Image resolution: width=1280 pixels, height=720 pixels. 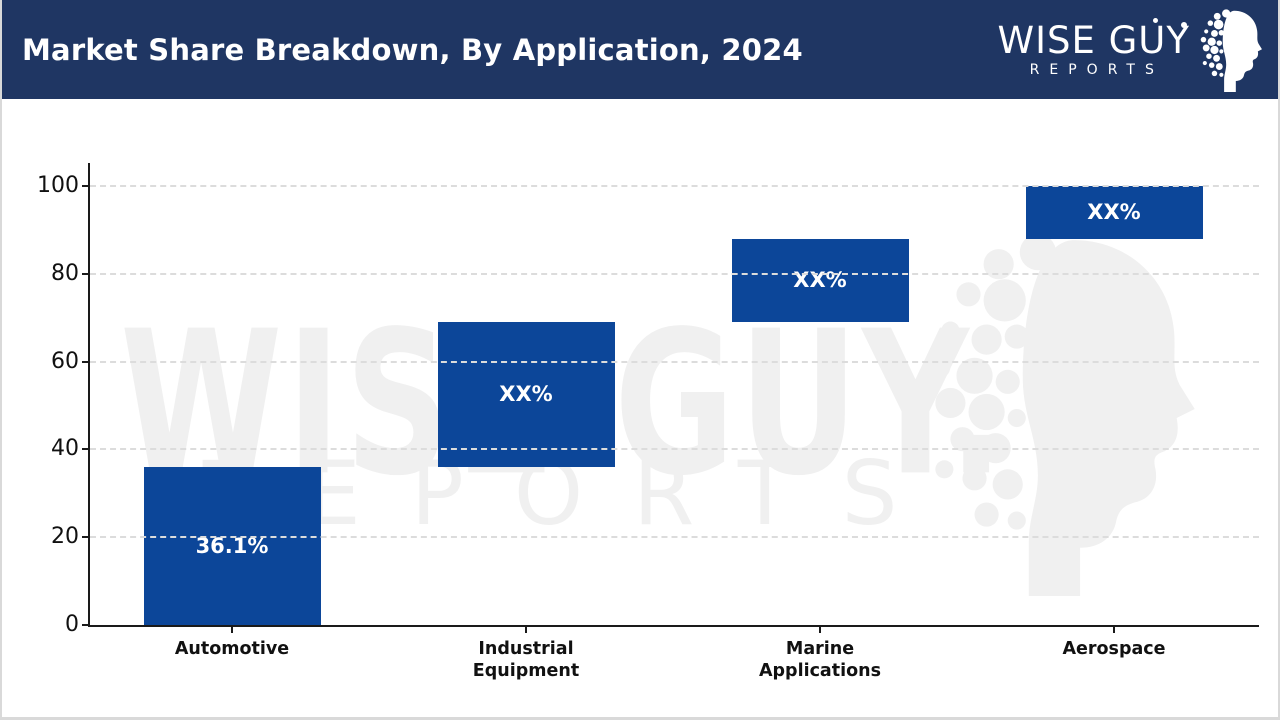 What do you see at coordinates (65, 449) in the screenshot?
I see `y-axis-tick-label: 40` at bounding box center [65, 449].